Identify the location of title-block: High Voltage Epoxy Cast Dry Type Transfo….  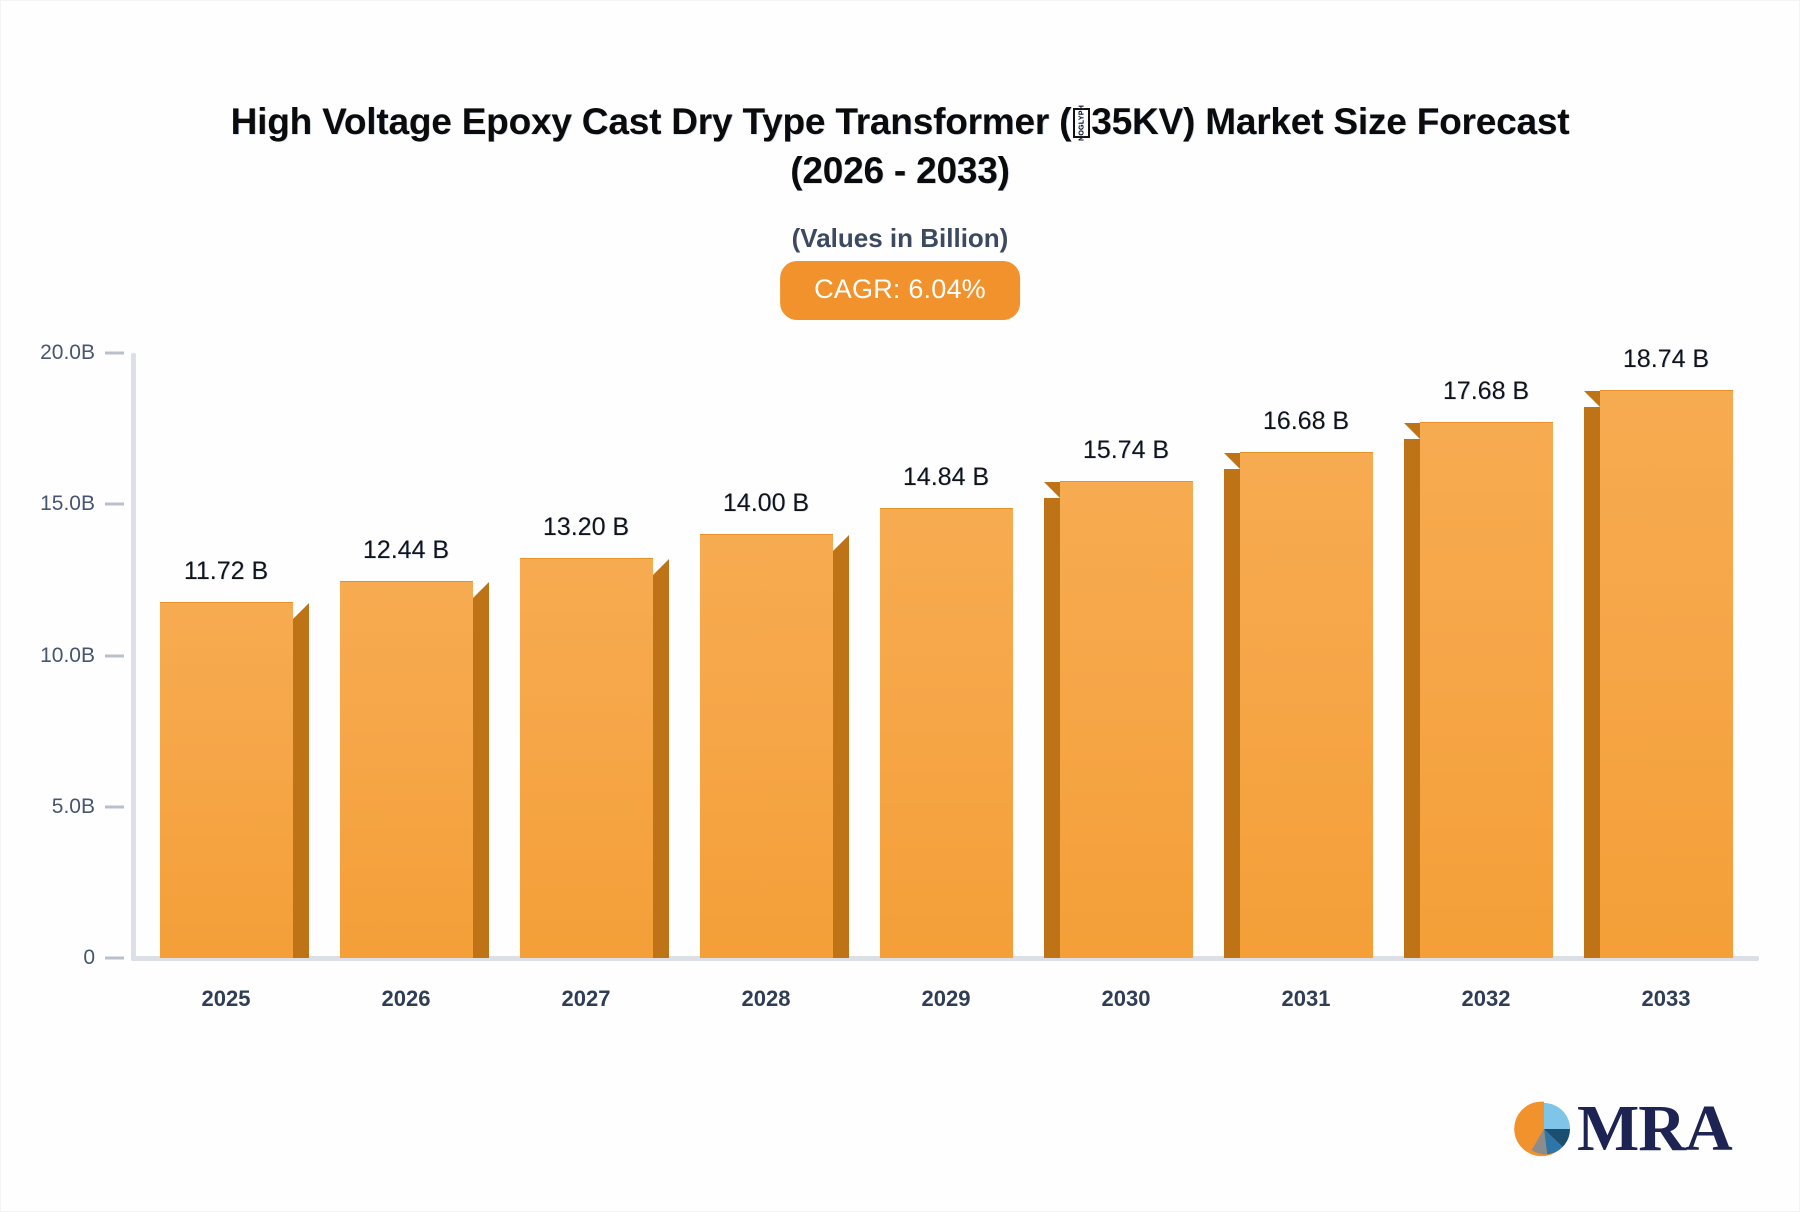
(900, 146).